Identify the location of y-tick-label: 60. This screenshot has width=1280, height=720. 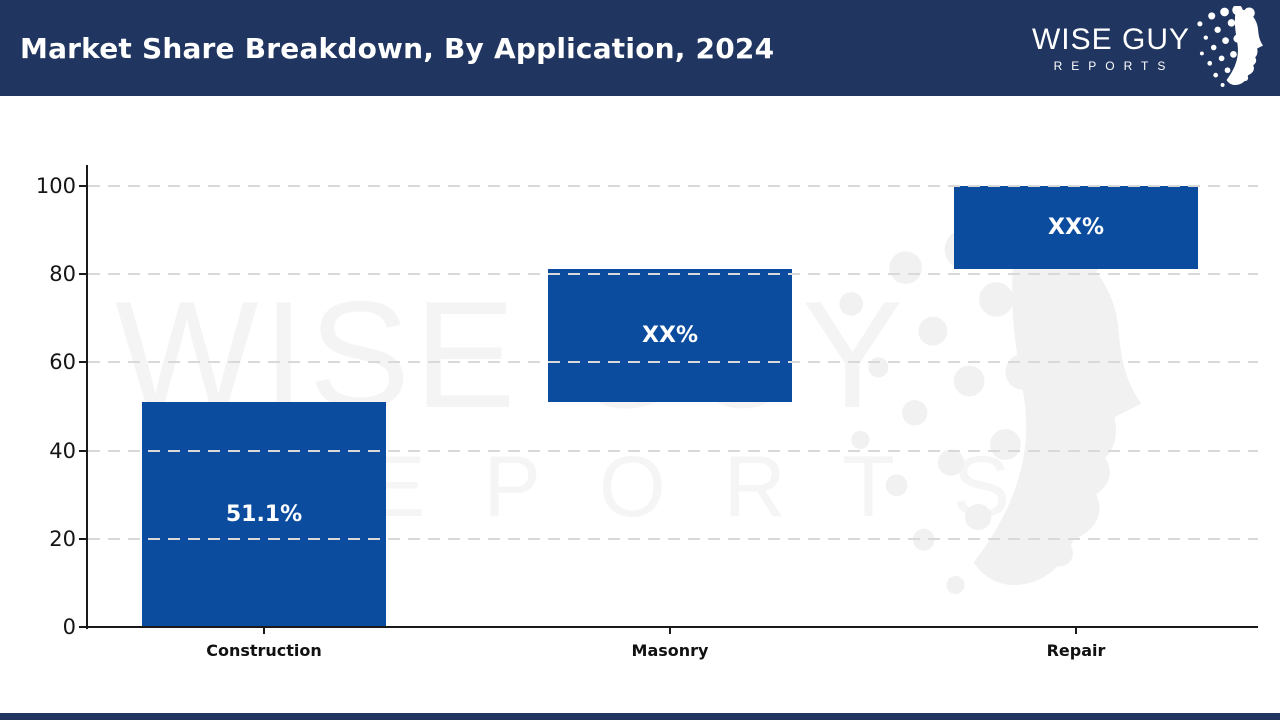
(62, 362).